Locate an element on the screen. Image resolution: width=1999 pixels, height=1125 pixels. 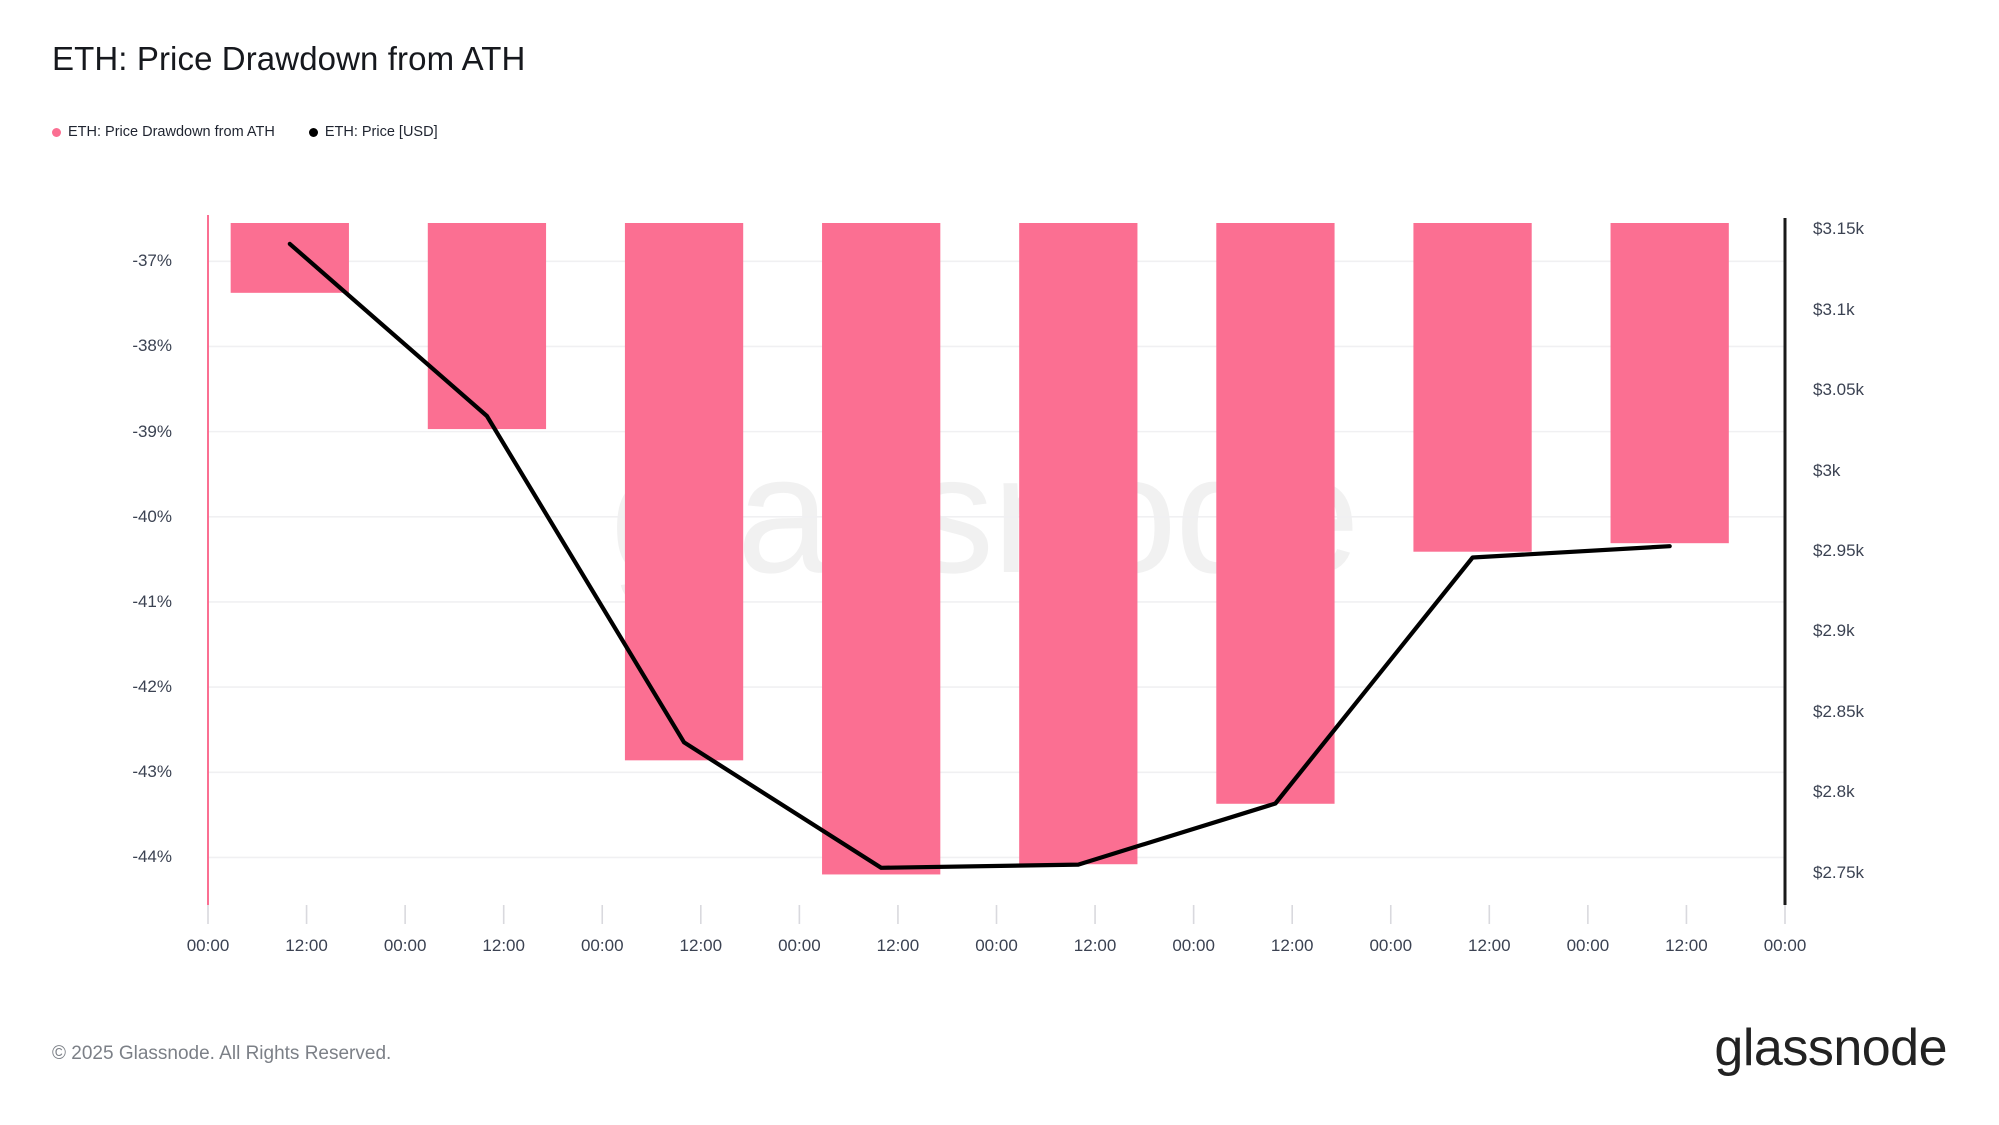
footer-copyright: © 2025 Glassnode. All Rights Reserved. is located at coordinates (222, 1053).